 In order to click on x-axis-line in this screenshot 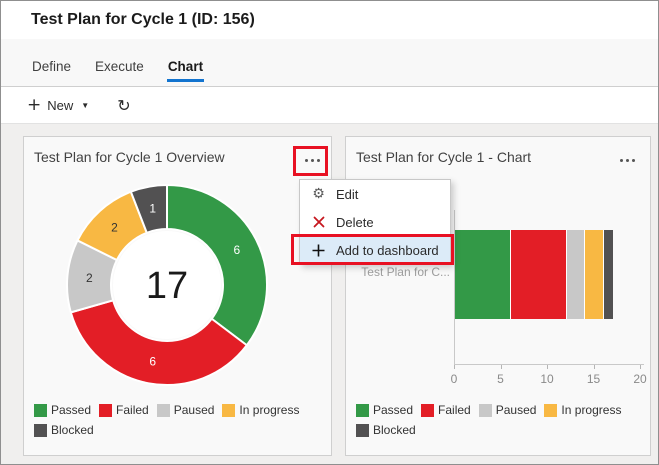, I will do `click(549, 364)`.